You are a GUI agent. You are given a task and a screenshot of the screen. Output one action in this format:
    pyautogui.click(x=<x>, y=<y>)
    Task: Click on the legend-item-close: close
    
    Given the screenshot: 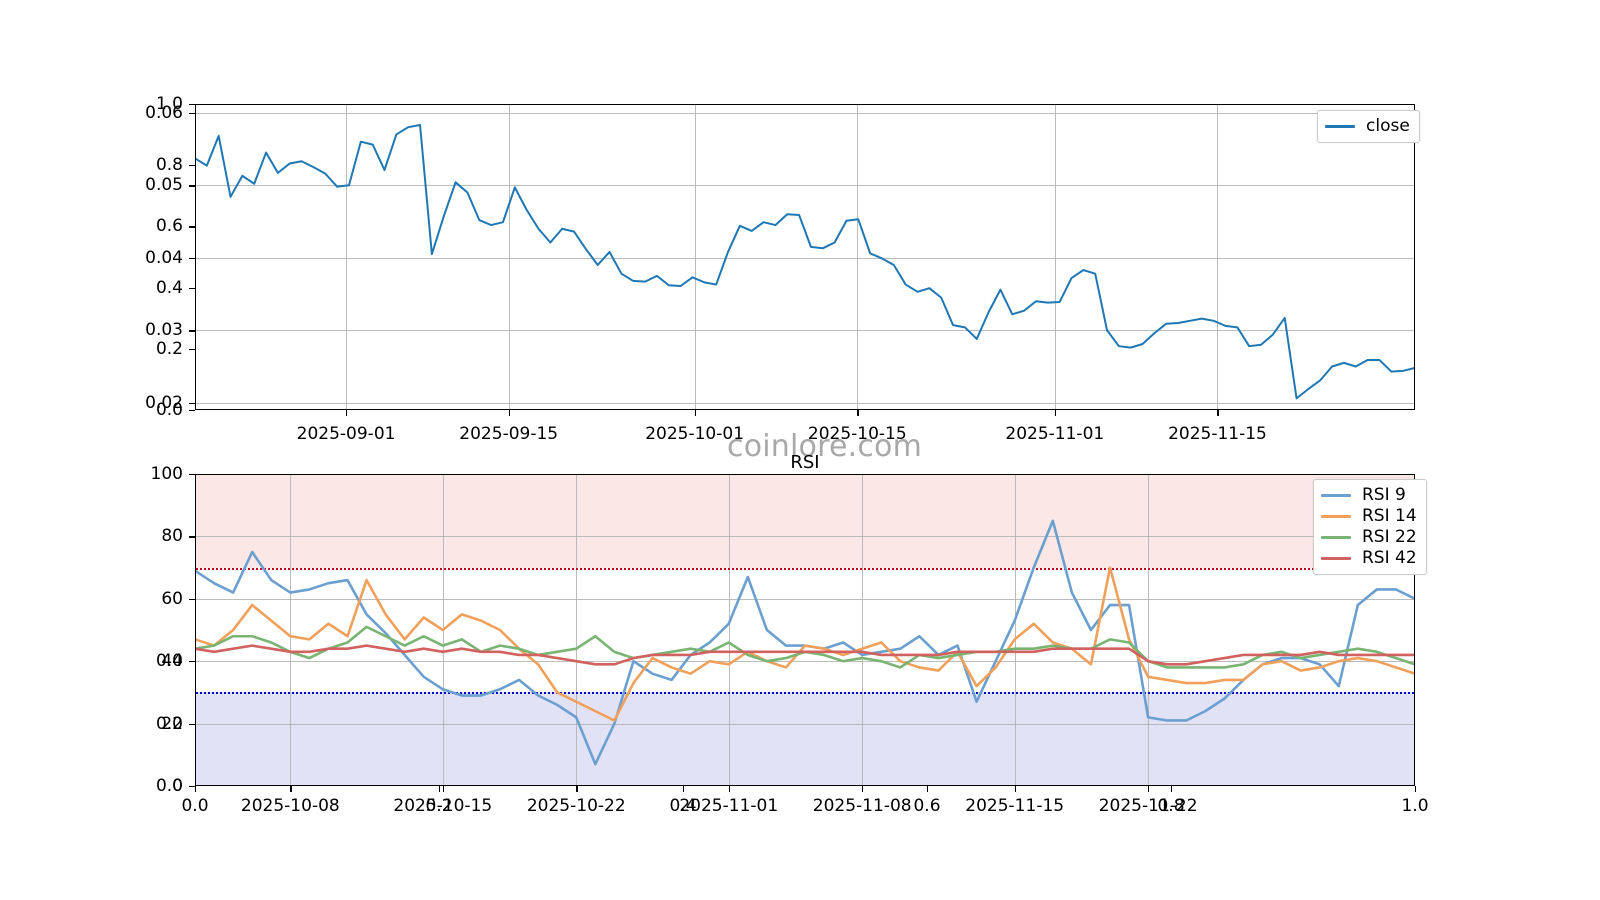 What is the action you would take?
    pyautogui.click(x=1367, y=126)
    